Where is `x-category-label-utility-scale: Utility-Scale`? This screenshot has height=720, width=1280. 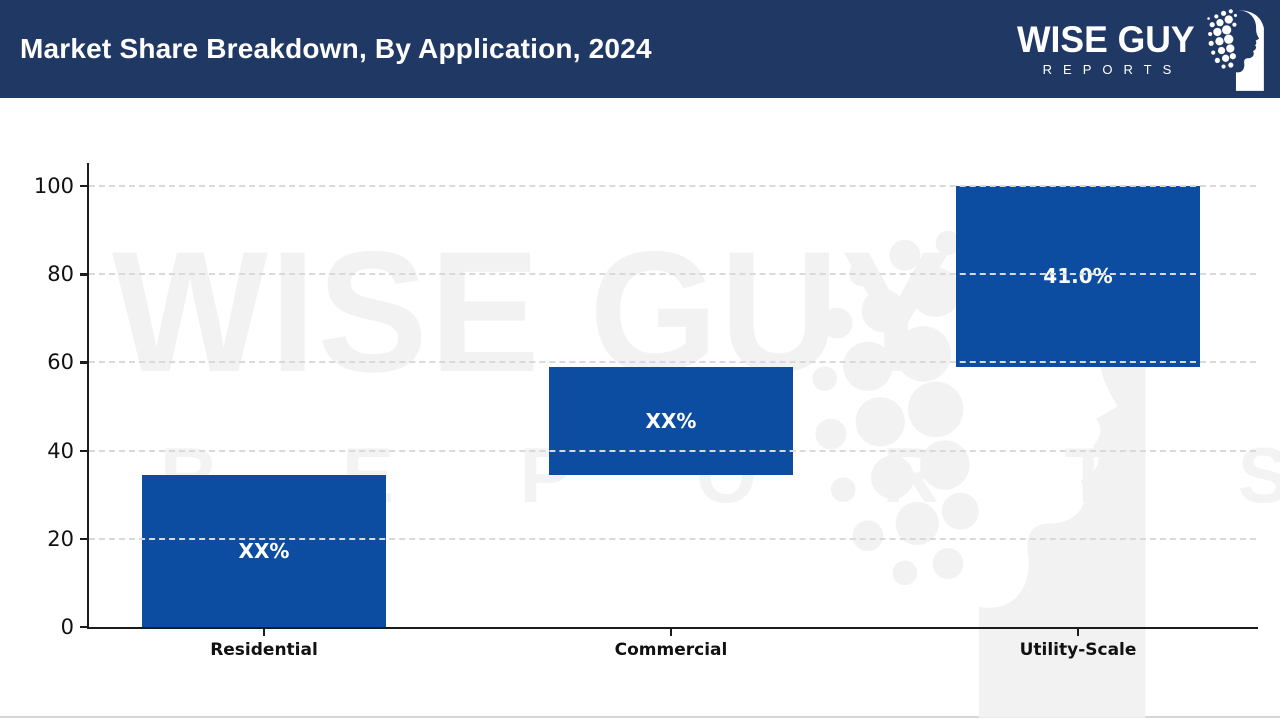 x-category-label-utility-scale: Utility-Scale is located at coordinates (1078, 650).